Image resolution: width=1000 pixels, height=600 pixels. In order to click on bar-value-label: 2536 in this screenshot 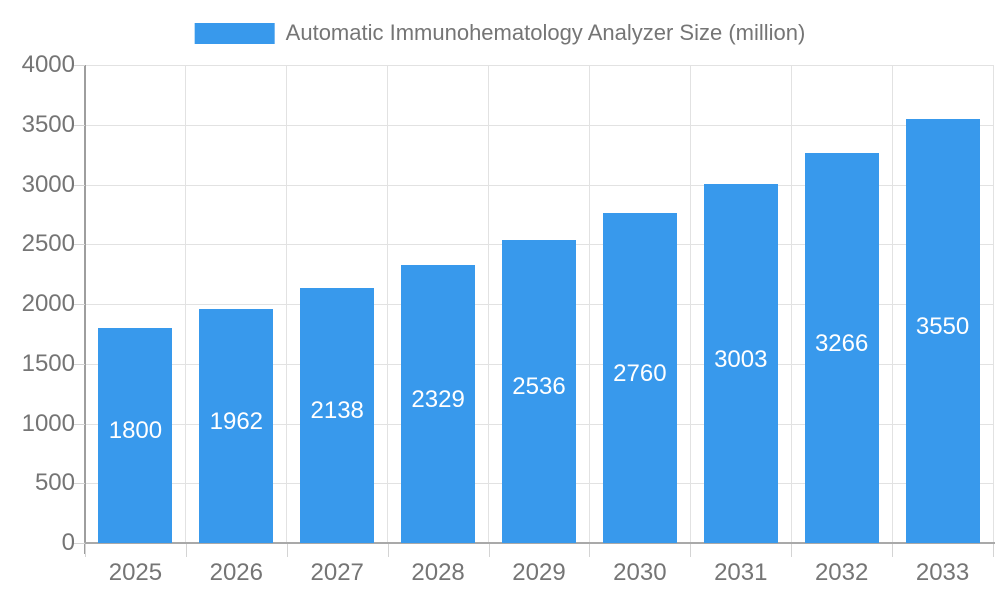, I will do `click(539, 387)`.